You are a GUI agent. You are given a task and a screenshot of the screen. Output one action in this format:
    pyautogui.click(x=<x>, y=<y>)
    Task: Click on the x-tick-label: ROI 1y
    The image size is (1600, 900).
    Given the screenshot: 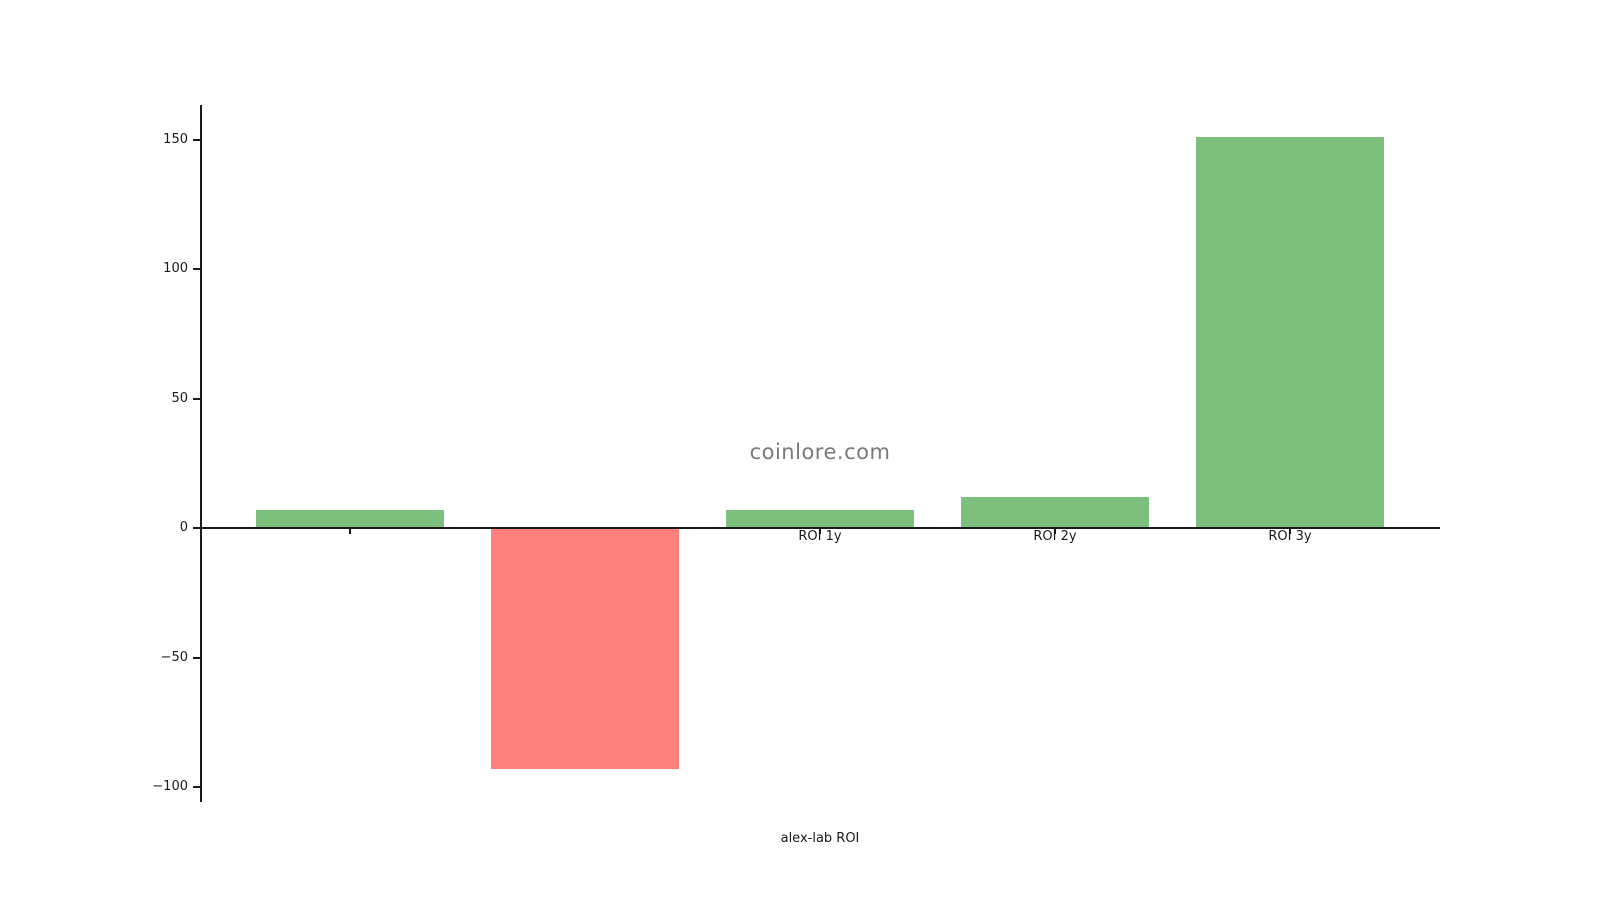 What is the action you would take?
    pyautogui.click(x=820, y=536)
    